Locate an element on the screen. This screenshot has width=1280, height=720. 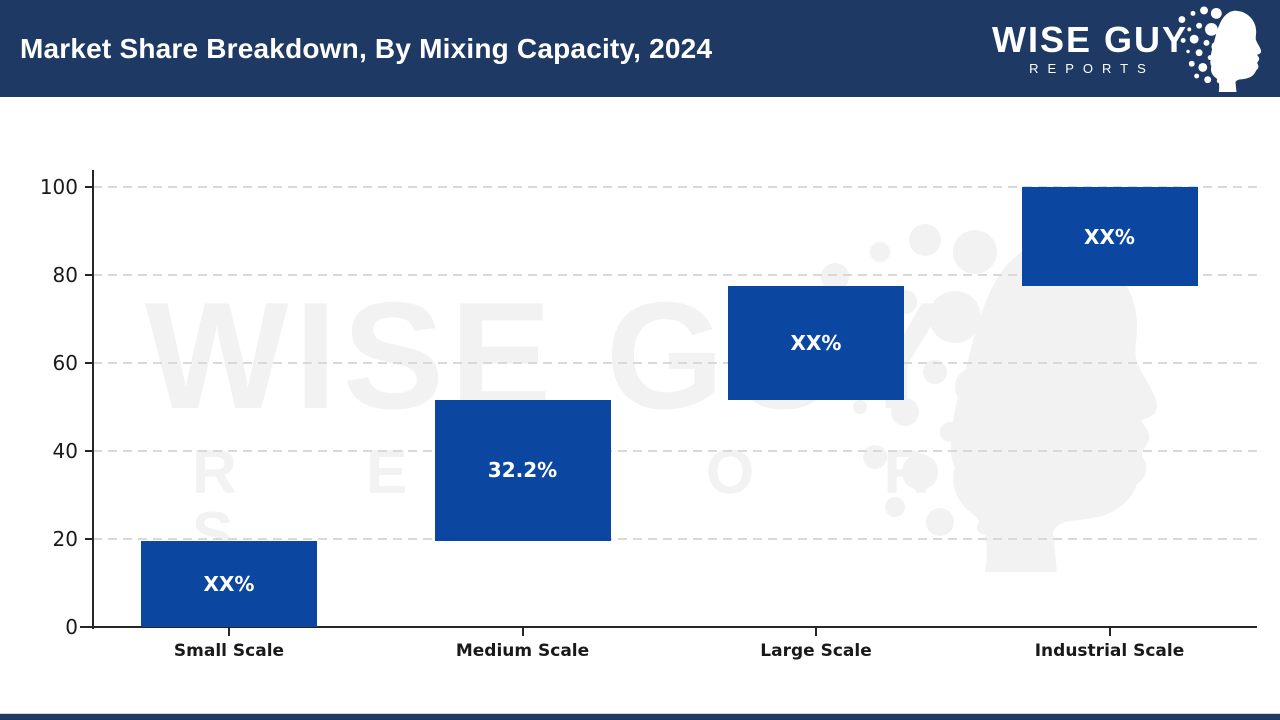
y-axis-line is located at coordinates (93, 399).